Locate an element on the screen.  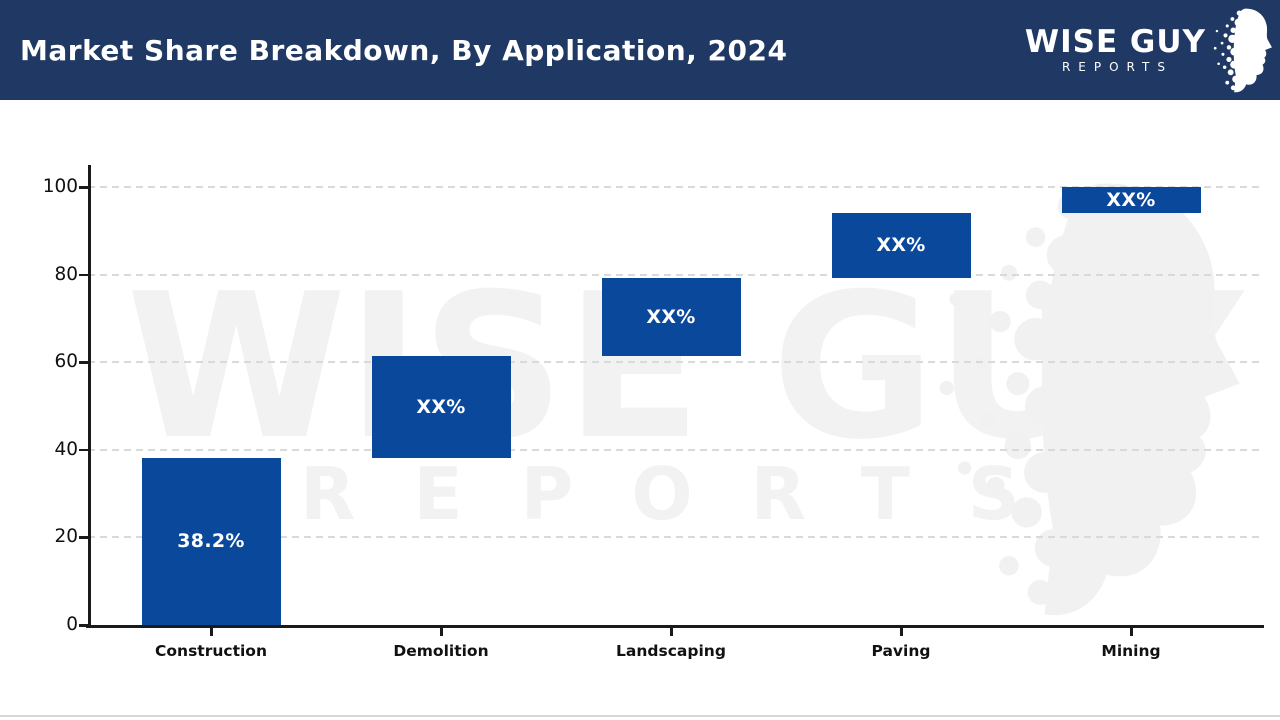
x-axis-category-label: Paving is located at coordinates (901, 651).